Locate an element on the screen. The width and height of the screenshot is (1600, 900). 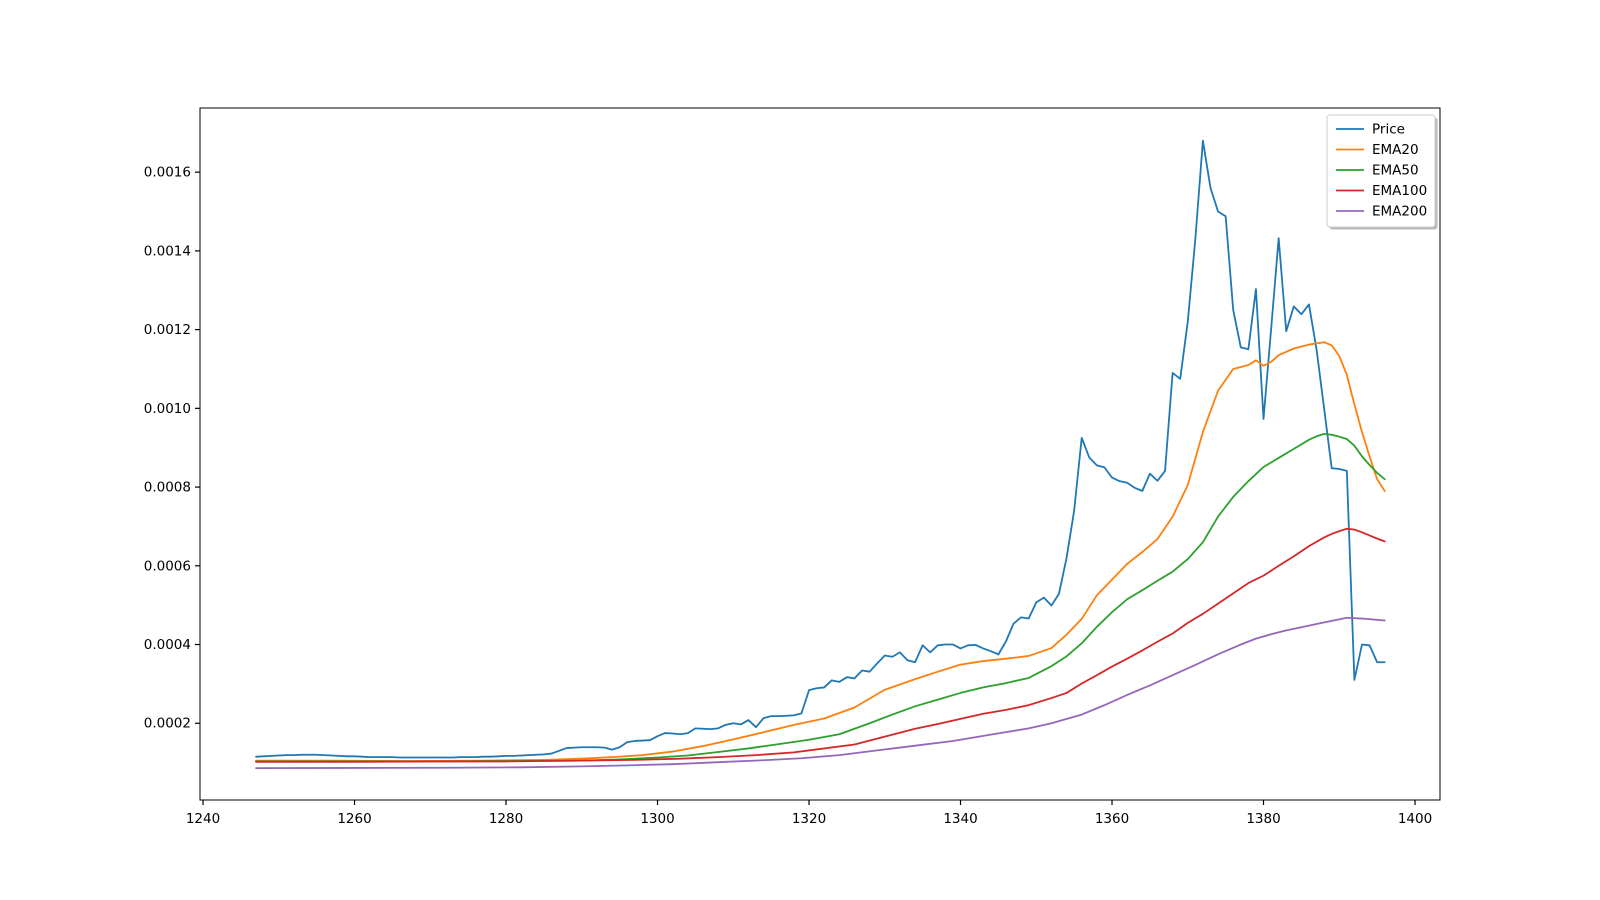
y-axis-tick-label: 0.0008 is located at coordinates (167, 488).